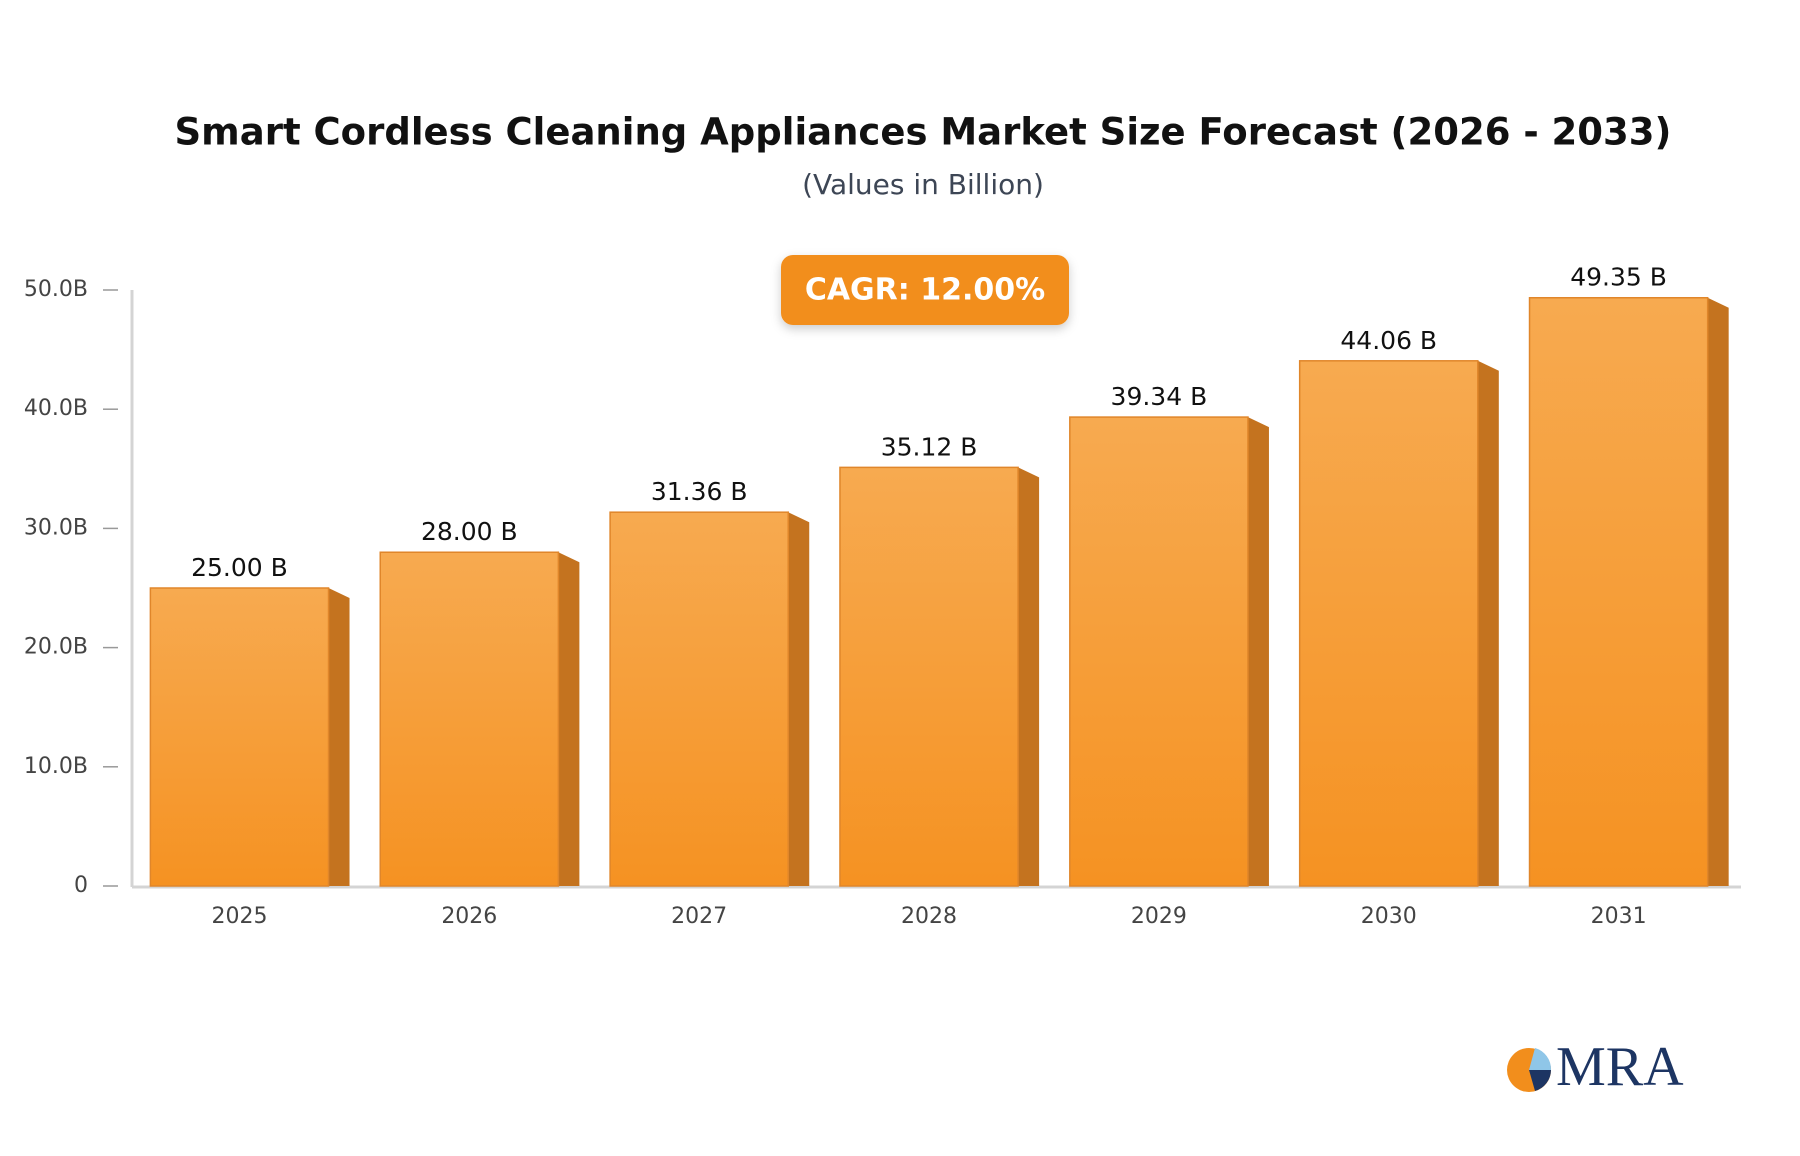 The height and width of the screenshot is (1156, 1800). I want to click on value-label: 39.34 B, so click(1159, 396).